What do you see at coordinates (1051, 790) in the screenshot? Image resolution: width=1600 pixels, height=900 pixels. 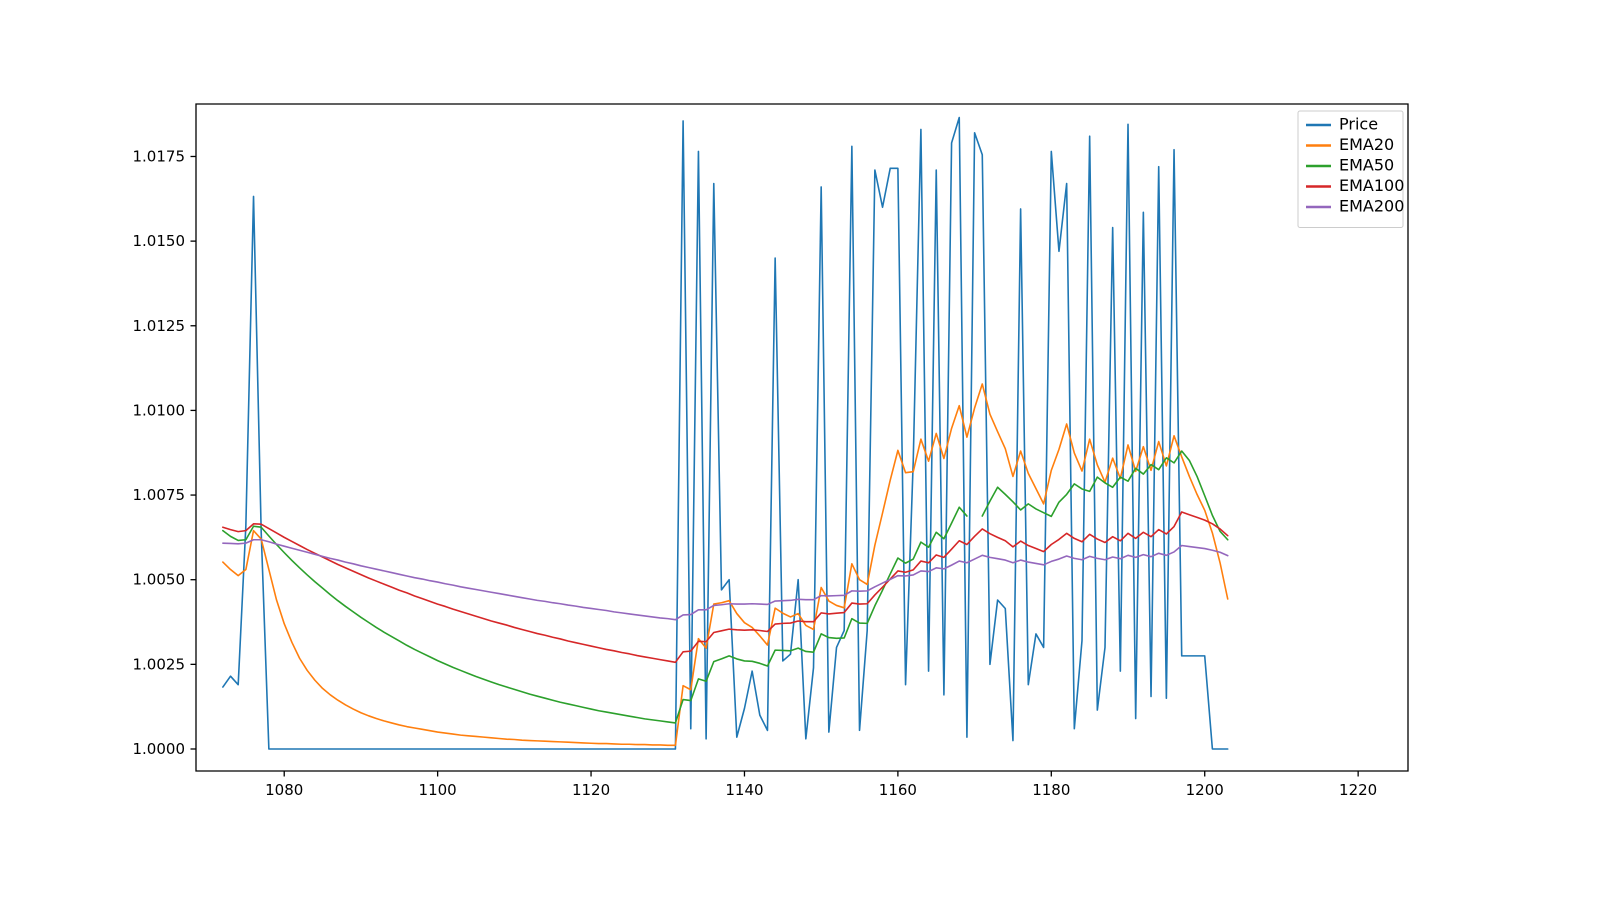 I see `x-tick-label: 1180` at bounding box center [1051, 790].